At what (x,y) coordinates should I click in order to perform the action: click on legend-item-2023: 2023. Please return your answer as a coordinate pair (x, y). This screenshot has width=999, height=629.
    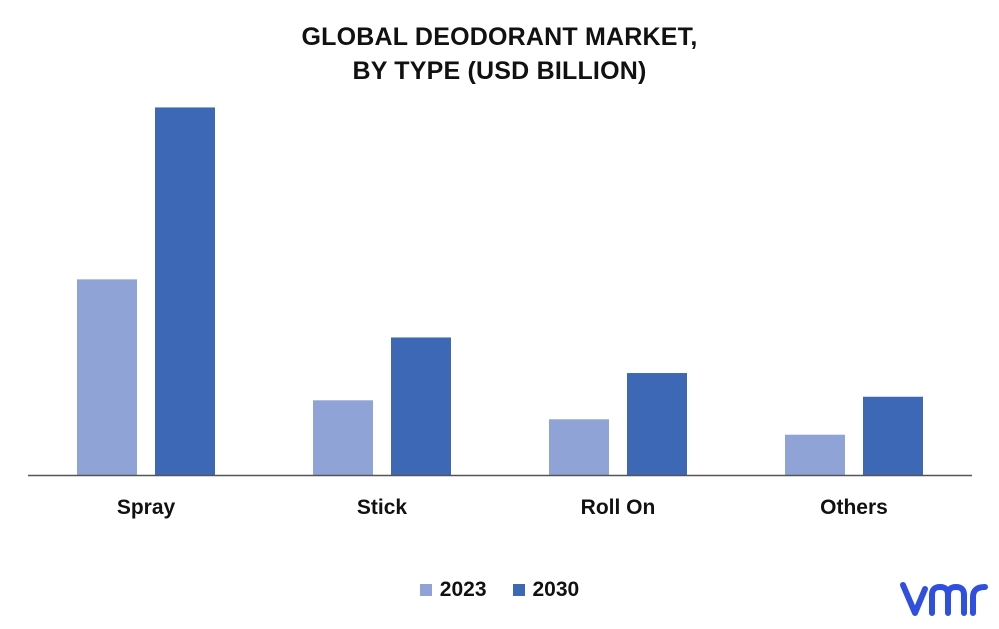
    Looking at the image, I should click on (453, 590).